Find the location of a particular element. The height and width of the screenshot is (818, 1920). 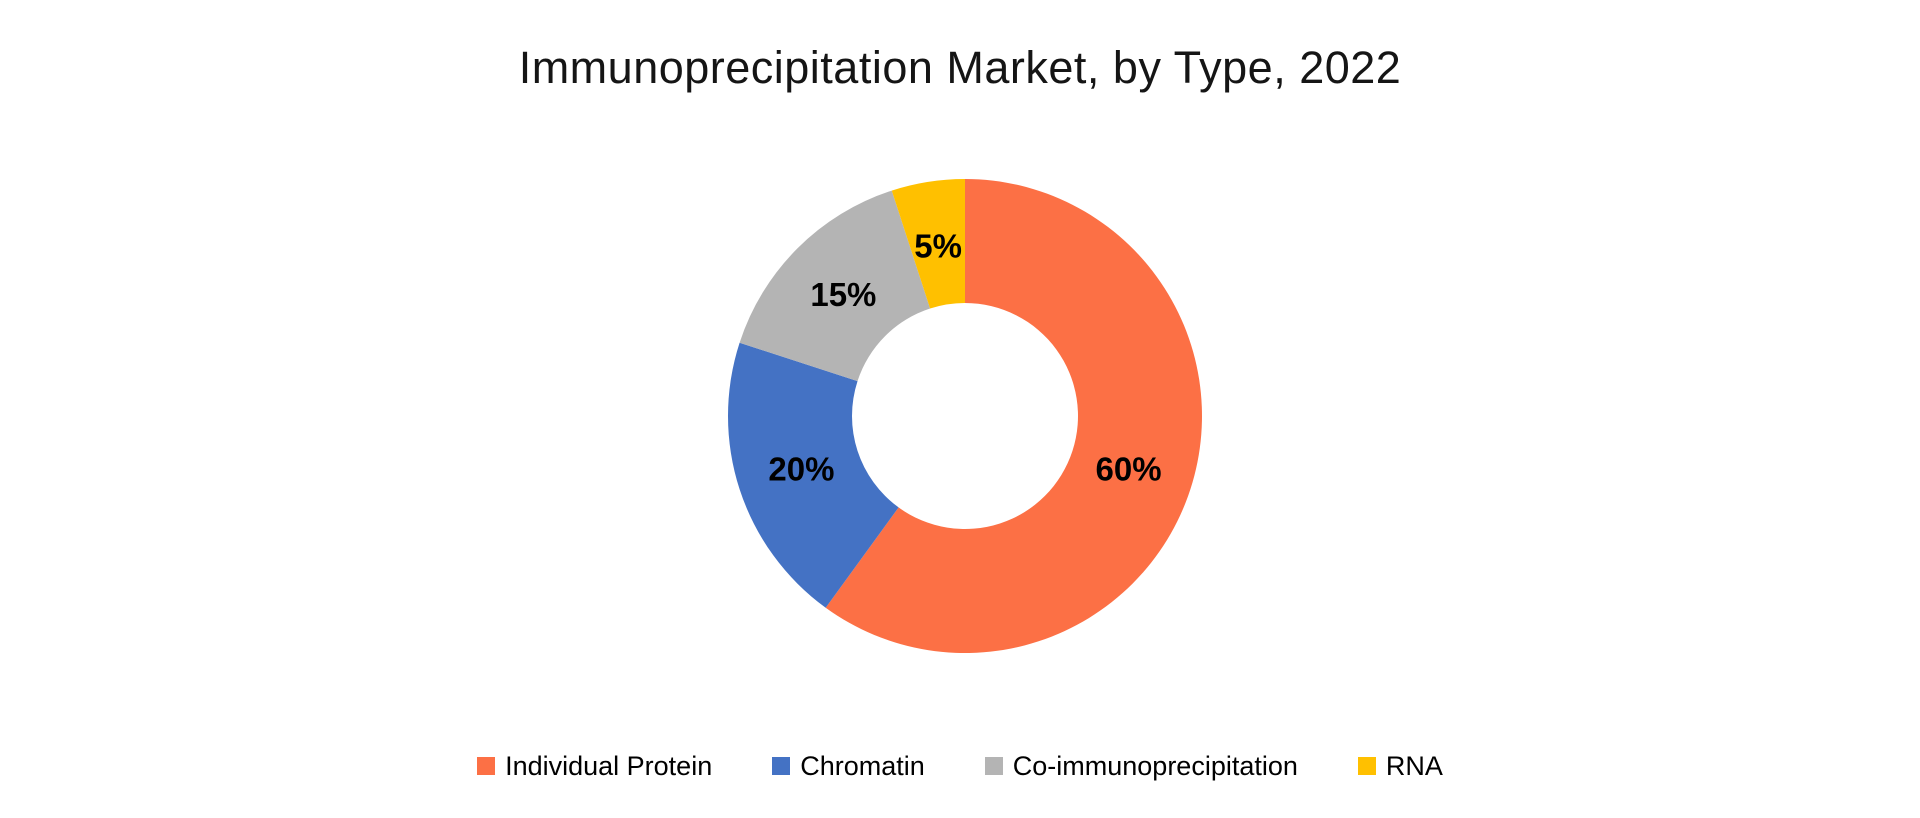

legend-label-chromatin: Chromatin is located at coordinates (862, 766).